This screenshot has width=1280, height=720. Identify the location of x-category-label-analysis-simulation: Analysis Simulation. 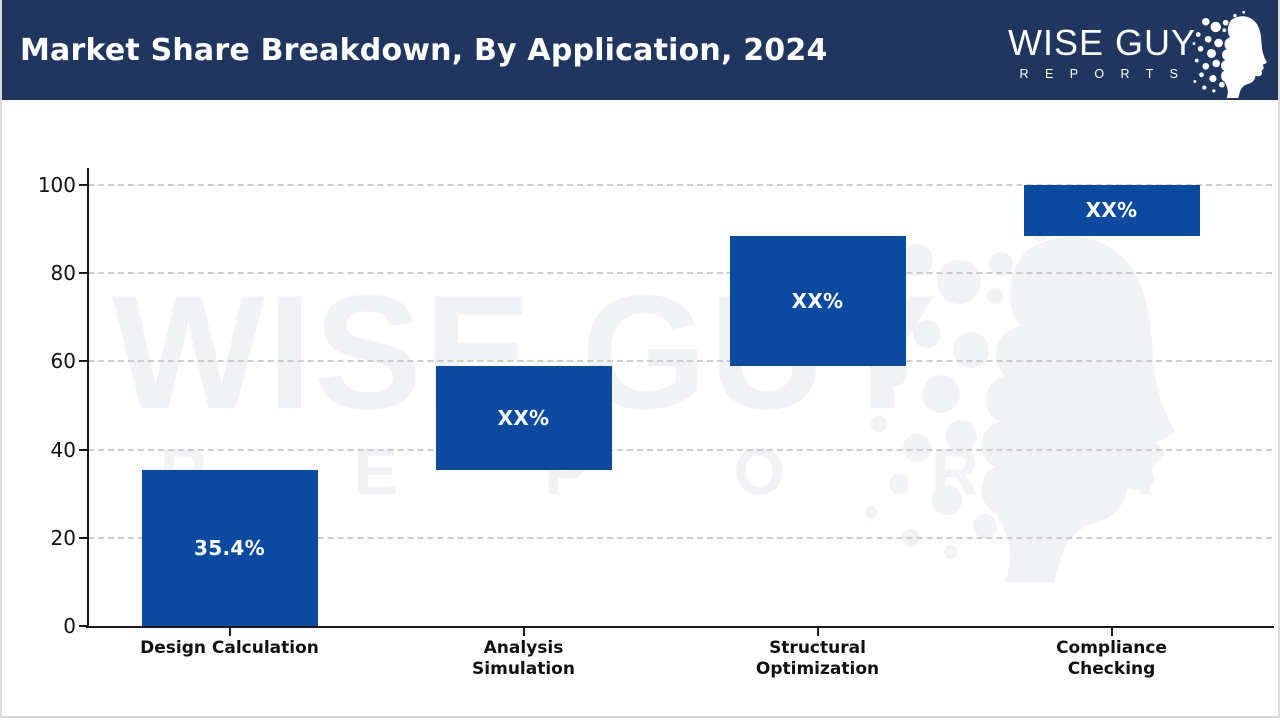
(523, 658).